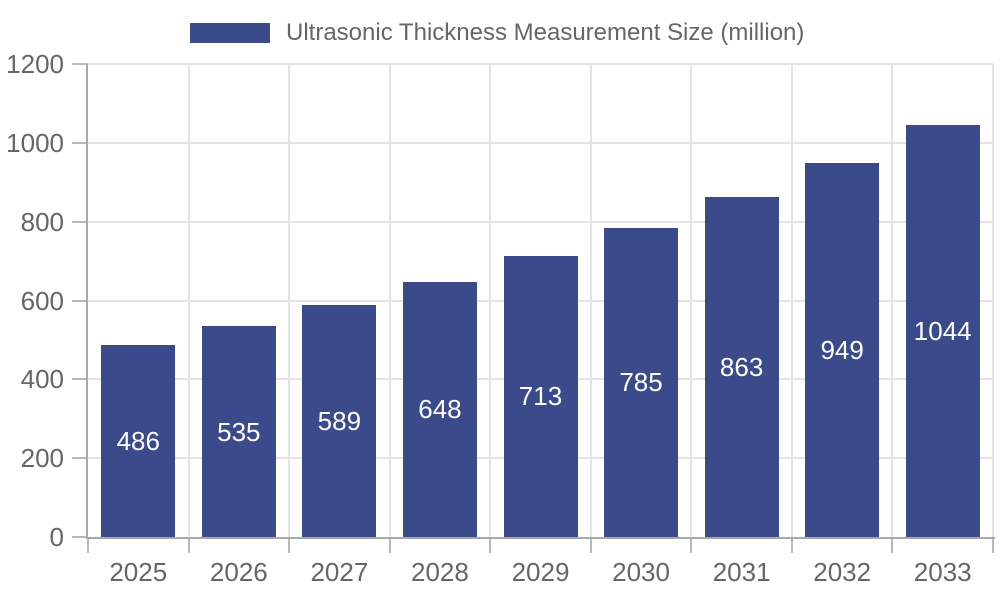 The height and width of the screenshot is (600, 1000). Describe the element at coordinates (42, 300) in the screenshot. I see `y-axis-tick-label: 600` at that location.